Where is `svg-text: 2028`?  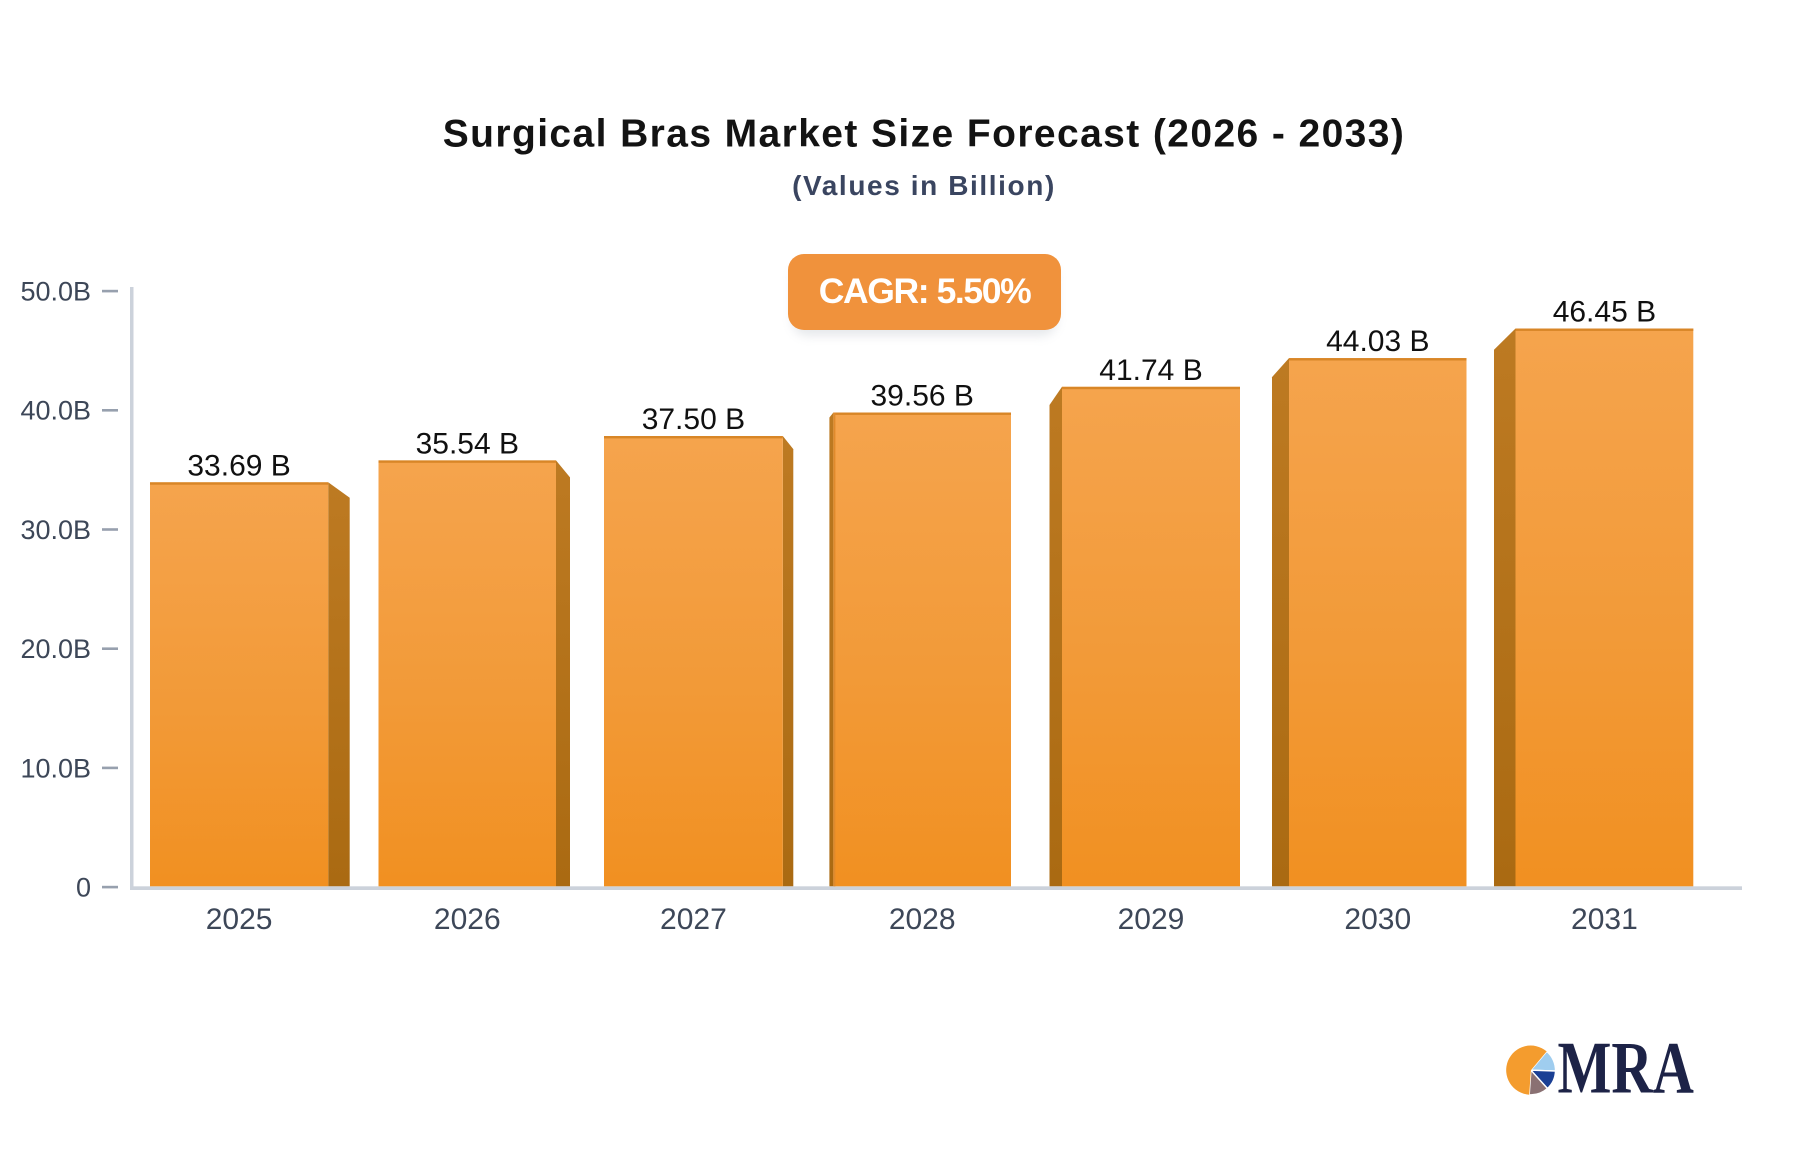 svg-text: 2028 is located at coordinates (922, 919).